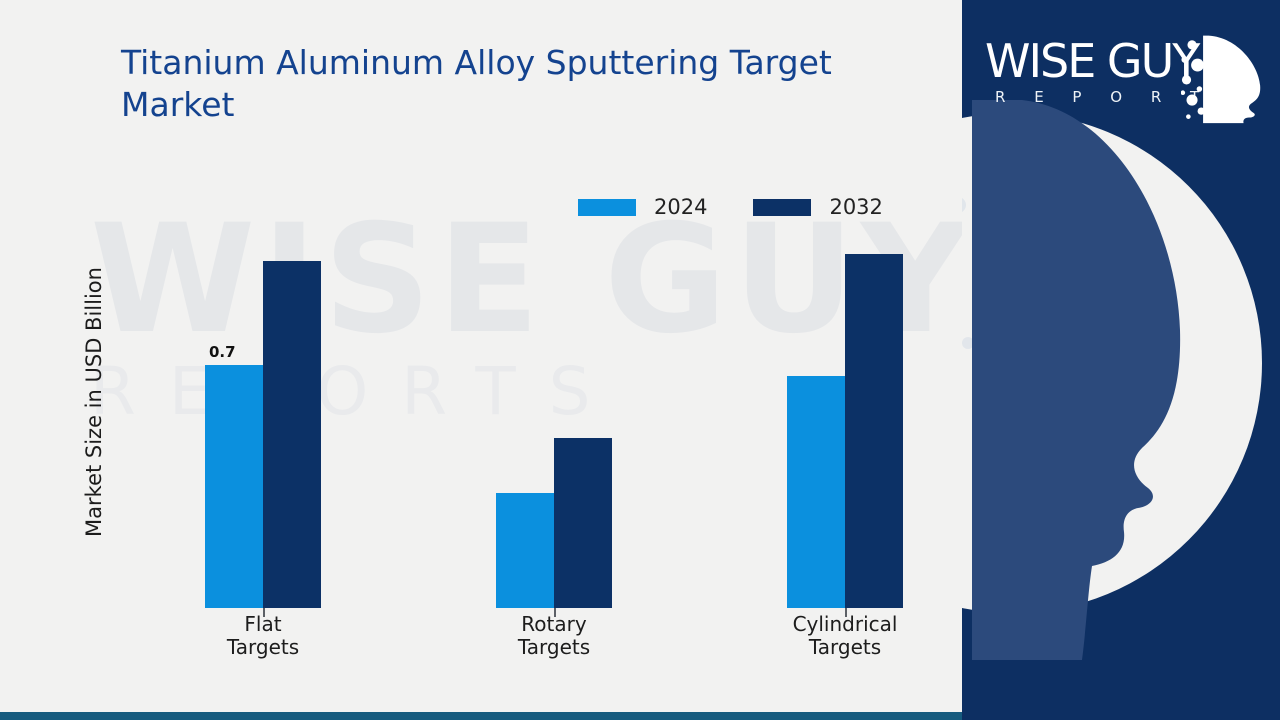  What do you see at coordinates (856, 206) in the screenshot?
I see `legend-label-2032: 2032` at bounding box center [856, 206].